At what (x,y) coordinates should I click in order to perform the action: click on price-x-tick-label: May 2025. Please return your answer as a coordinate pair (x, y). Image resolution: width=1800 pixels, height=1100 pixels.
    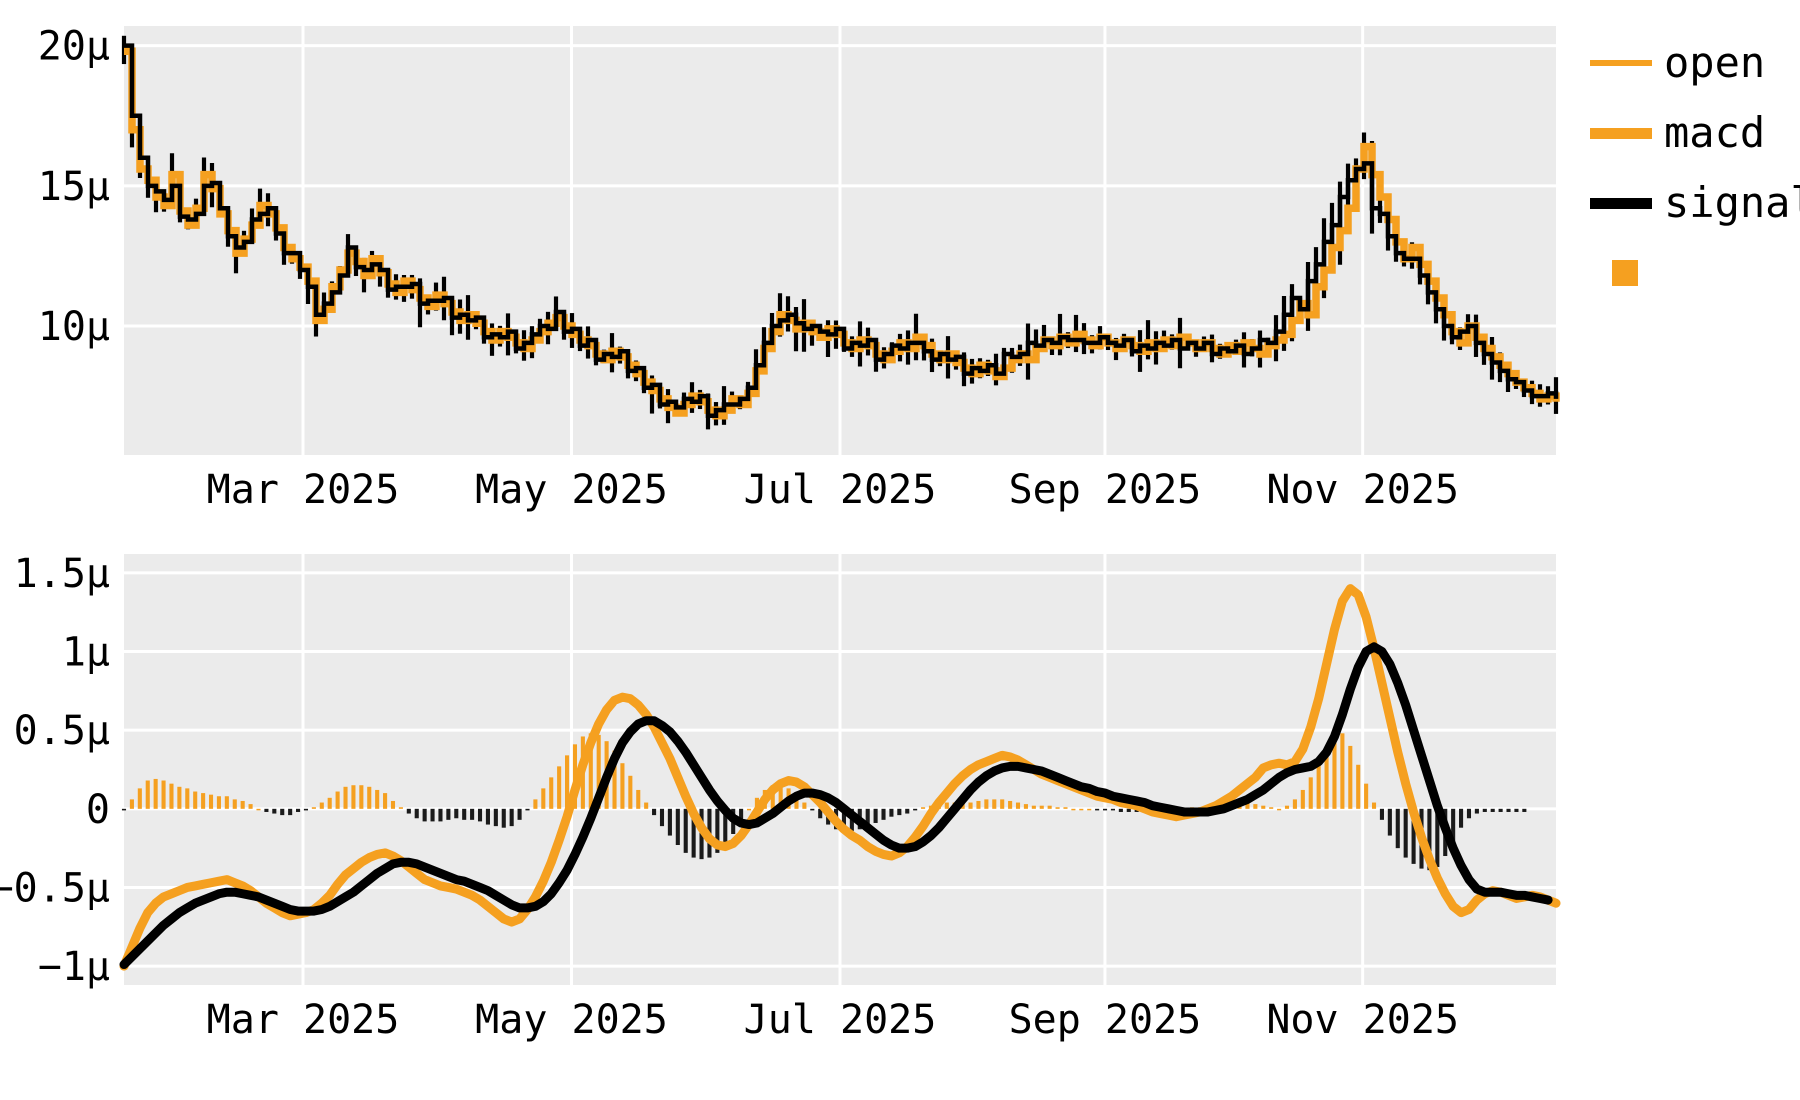
    Looking at the image, I should click on (571, 490).